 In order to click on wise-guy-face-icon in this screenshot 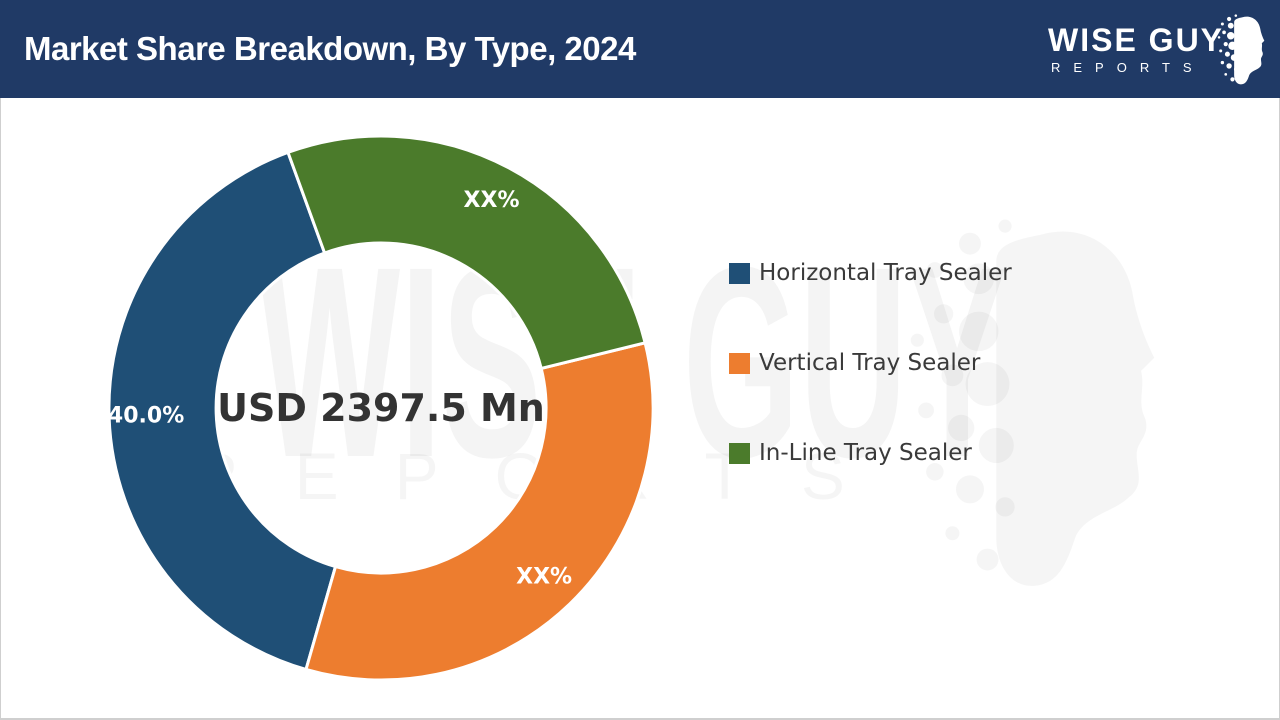, I will do `click(1241, 49)`.